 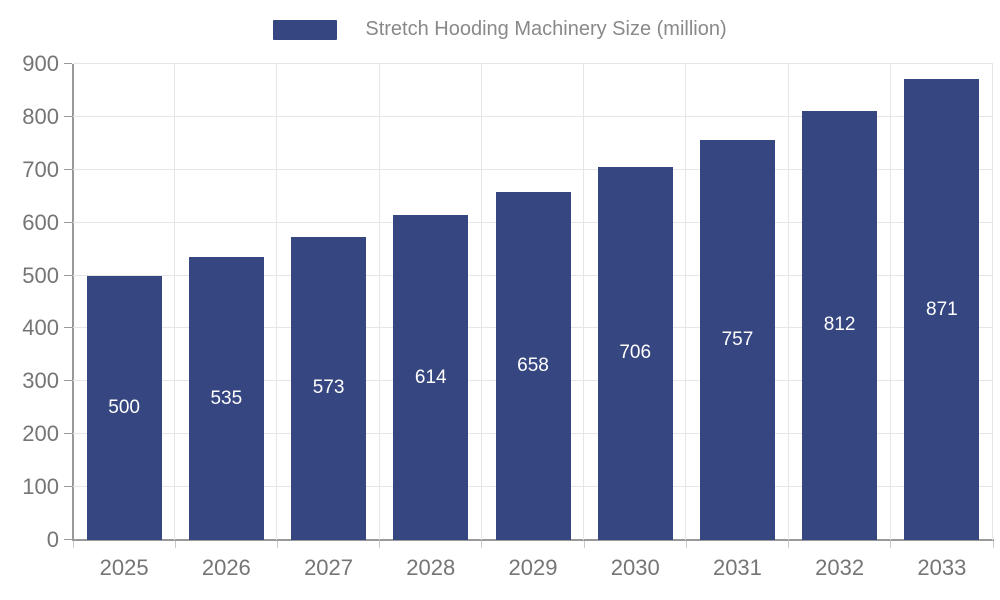 What do you see at coordinates (40, 275) in the screenshot?
I see `y-axis-label: 500` at bounding box center [40, 275].